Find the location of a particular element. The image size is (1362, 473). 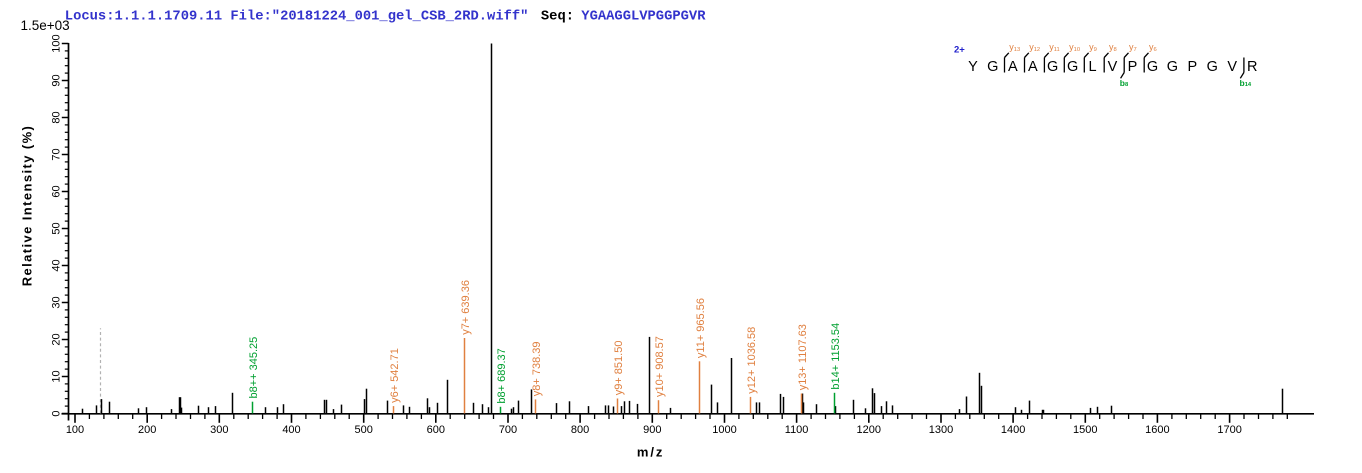

svg-text: 2+ is located at coordinates (959, 49).